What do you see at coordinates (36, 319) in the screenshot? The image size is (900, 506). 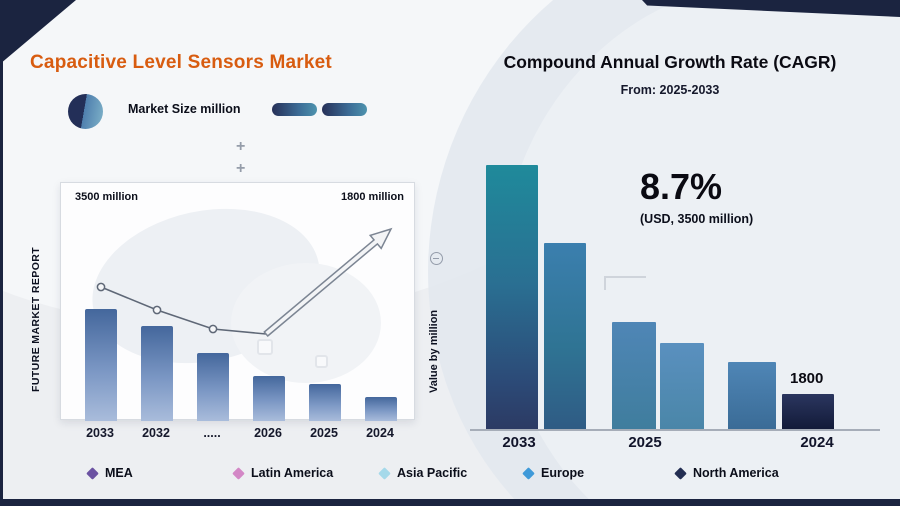 I see `left-axis-label: FUTURE MARKET REPORT` at bounding box center [36, 319].